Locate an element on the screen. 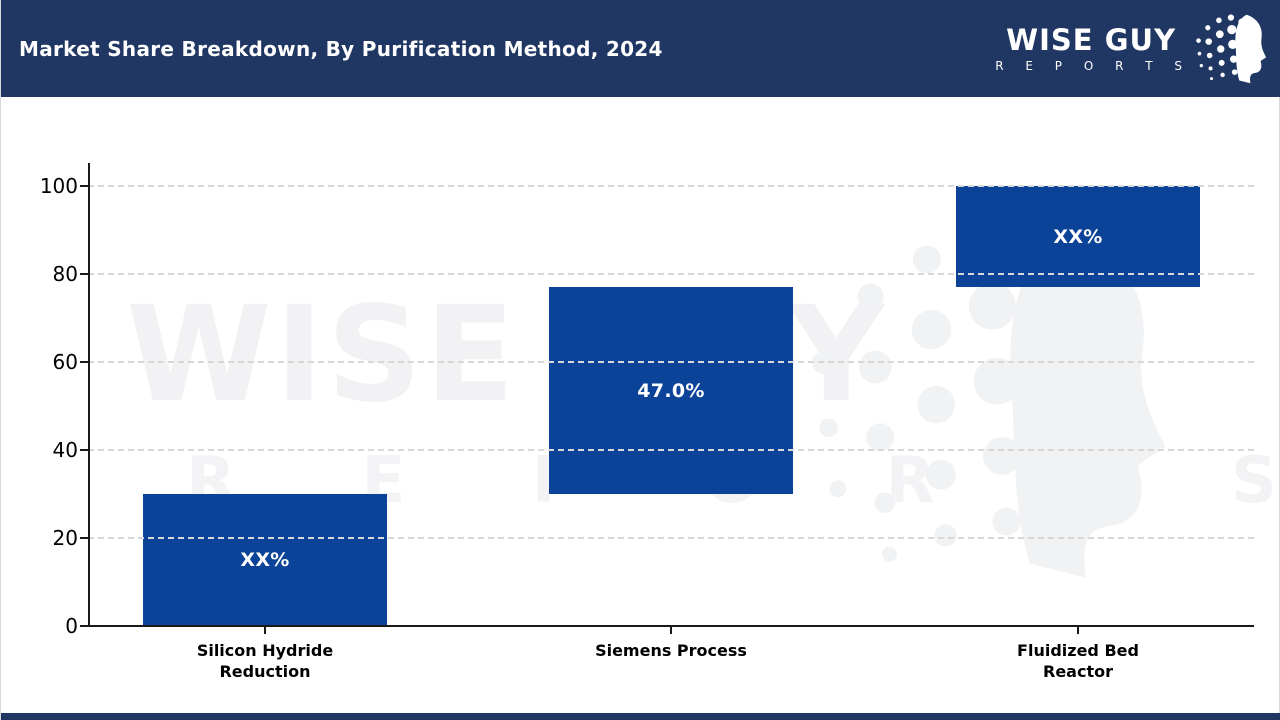  y-tick-label: 80 is located at coordinates (65, 274).